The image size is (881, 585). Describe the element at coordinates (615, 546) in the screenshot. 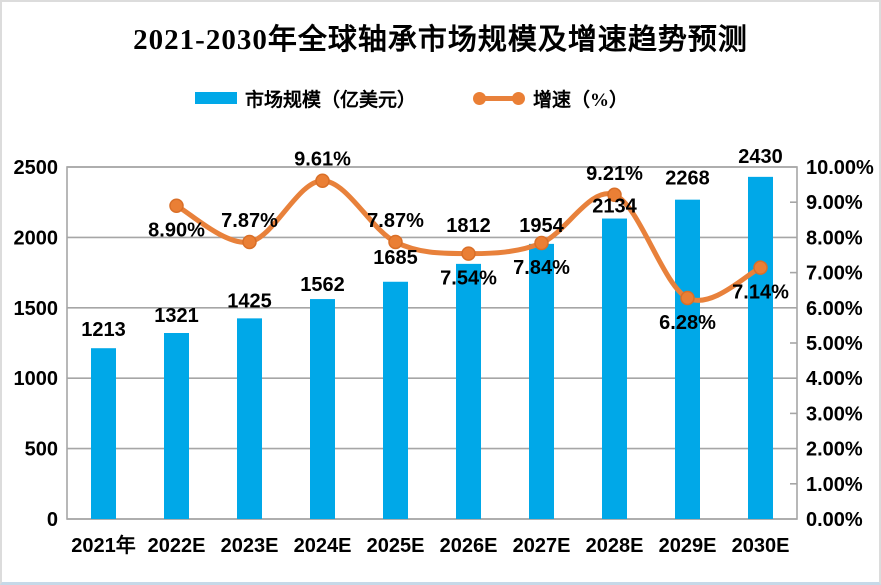

I see `x-axis-label: 2028E` at that location.